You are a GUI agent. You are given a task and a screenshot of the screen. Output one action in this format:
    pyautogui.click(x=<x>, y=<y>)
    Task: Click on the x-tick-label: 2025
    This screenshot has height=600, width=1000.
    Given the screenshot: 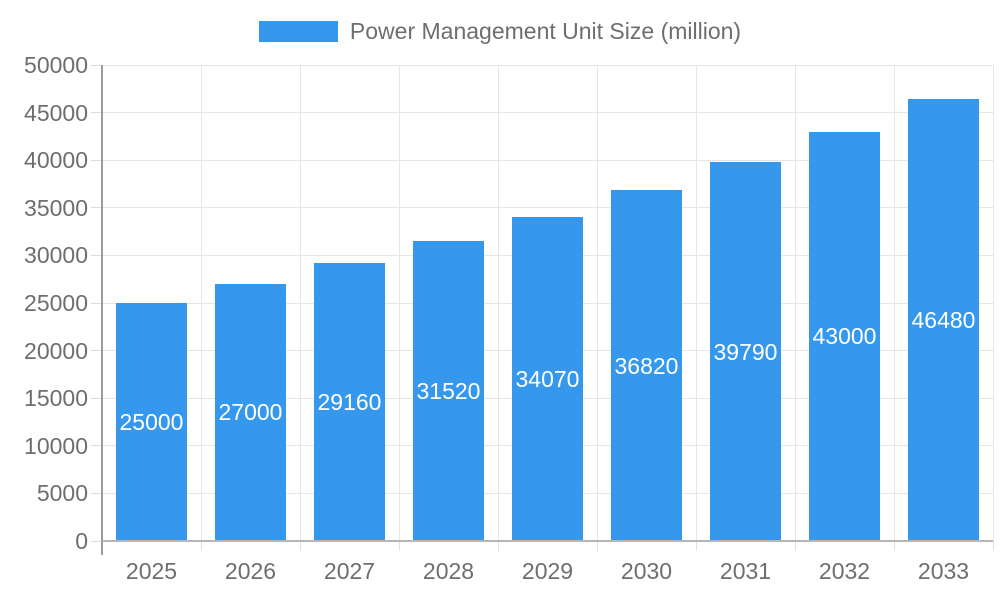 What is the action you would take?
    pyautogui.click(x=151, y=571)
    